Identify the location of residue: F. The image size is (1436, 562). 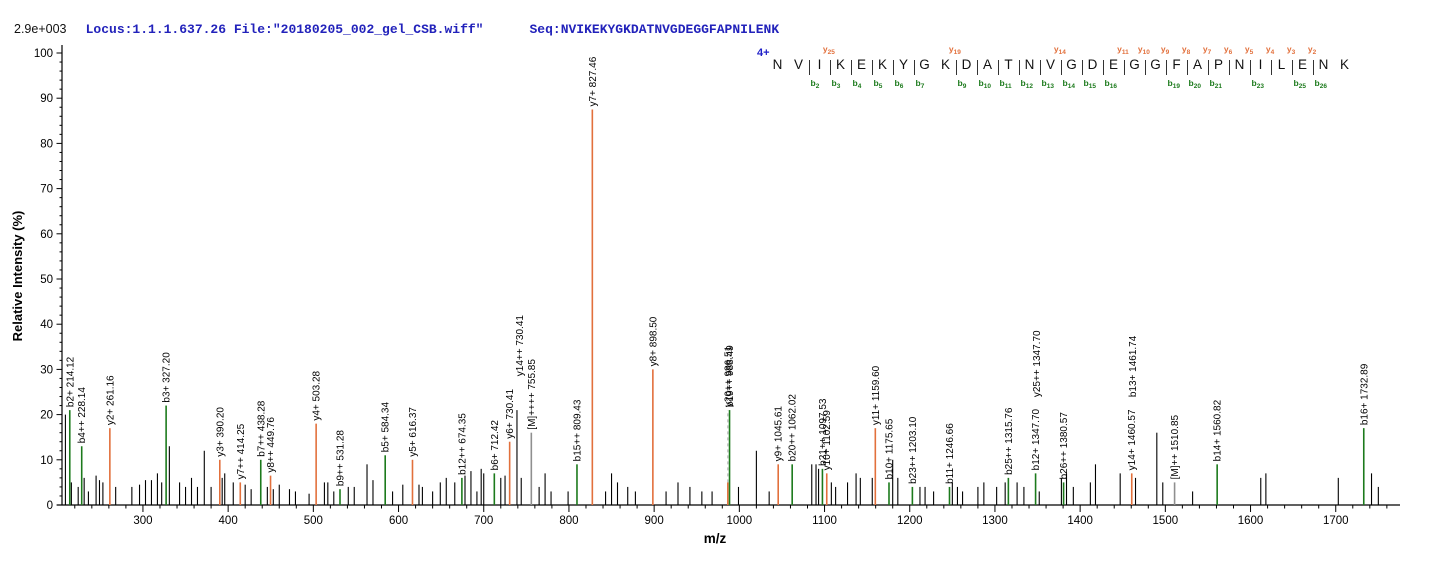
(1176, 64).